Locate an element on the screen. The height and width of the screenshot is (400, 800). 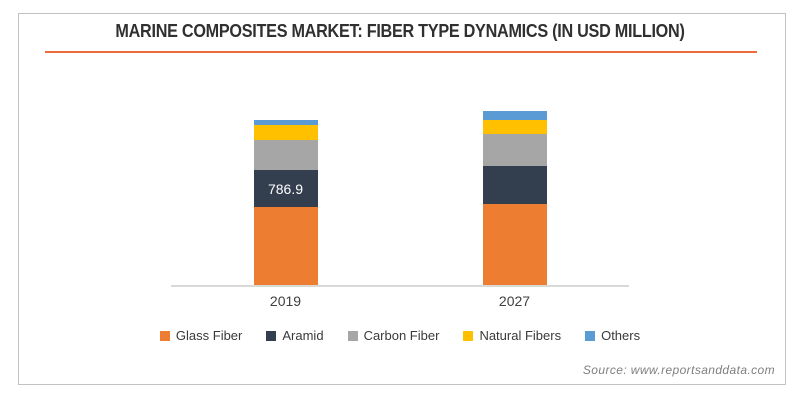
x-tick-2019: 2019 is located at coordinates (285, 301).